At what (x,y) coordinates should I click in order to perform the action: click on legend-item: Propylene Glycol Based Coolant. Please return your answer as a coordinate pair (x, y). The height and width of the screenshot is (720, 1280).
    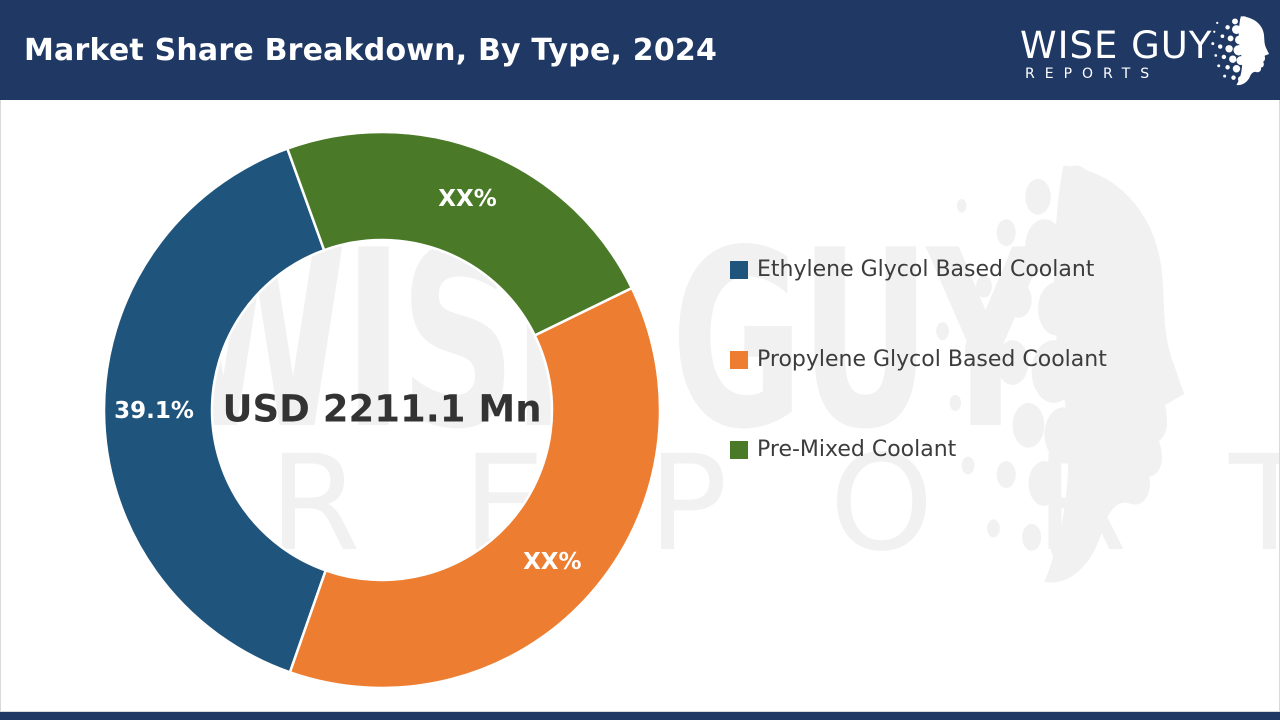
    Looking at the image, I should click on (918, 359).